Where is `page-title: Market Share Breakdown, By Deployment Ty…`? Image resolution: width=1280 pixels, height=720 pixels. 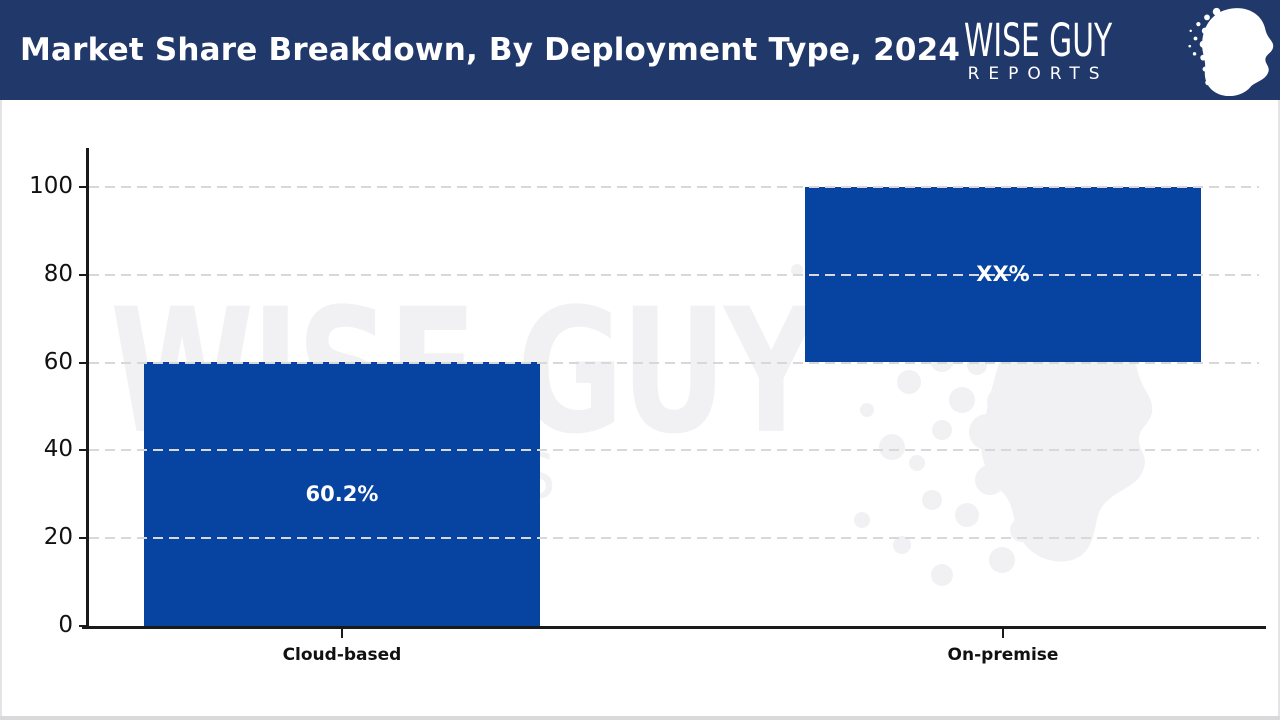 page-title: Market Share Breakdown, By Deployment Ty… is located at coordinates (490, 50).